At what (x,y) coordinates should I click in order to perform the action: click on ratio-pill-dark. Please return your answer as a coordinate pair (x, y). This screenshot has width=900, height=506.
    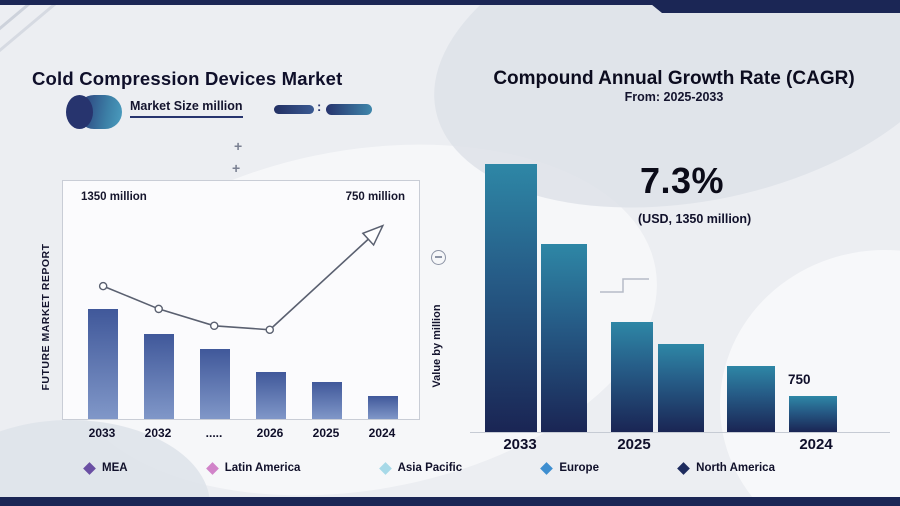
    Looking at the image, I should click on (294, 109).